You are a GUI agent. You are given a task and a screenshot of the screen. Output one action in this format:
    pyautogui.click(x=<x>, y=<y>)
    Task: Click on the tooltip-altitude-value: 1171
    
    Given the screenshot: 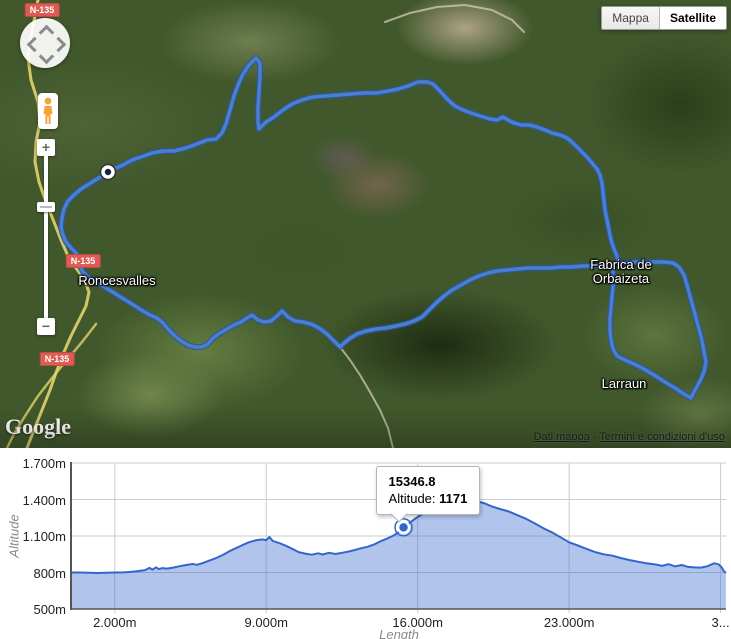 What is the action you would take?
    pyautogui.click(x=453, y=498)
    